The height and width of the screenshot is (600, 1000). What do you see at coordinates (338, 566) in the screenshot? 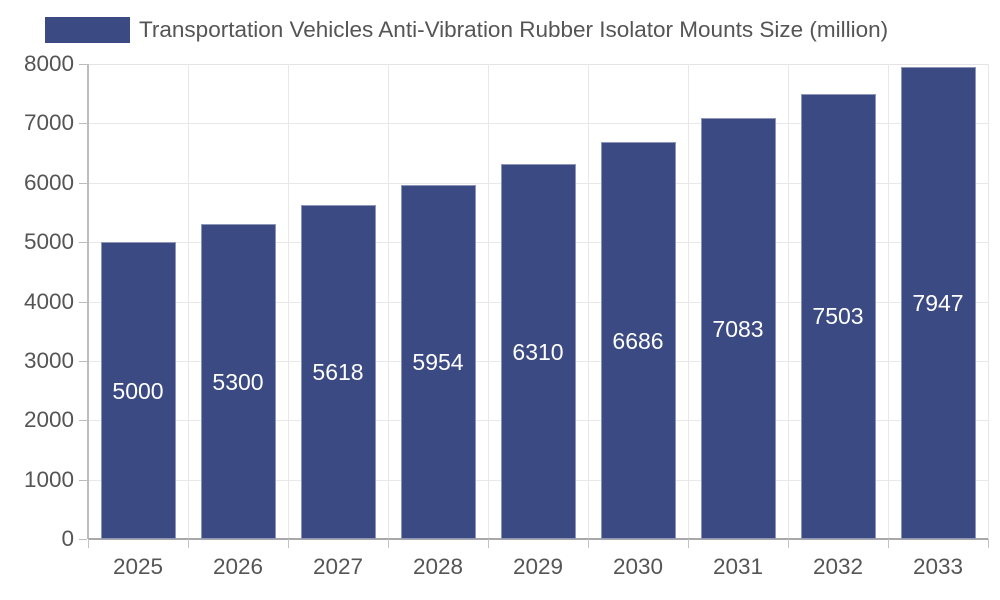
I see `x-axis-tick-label: 2027` at bounding box center [338, 566].